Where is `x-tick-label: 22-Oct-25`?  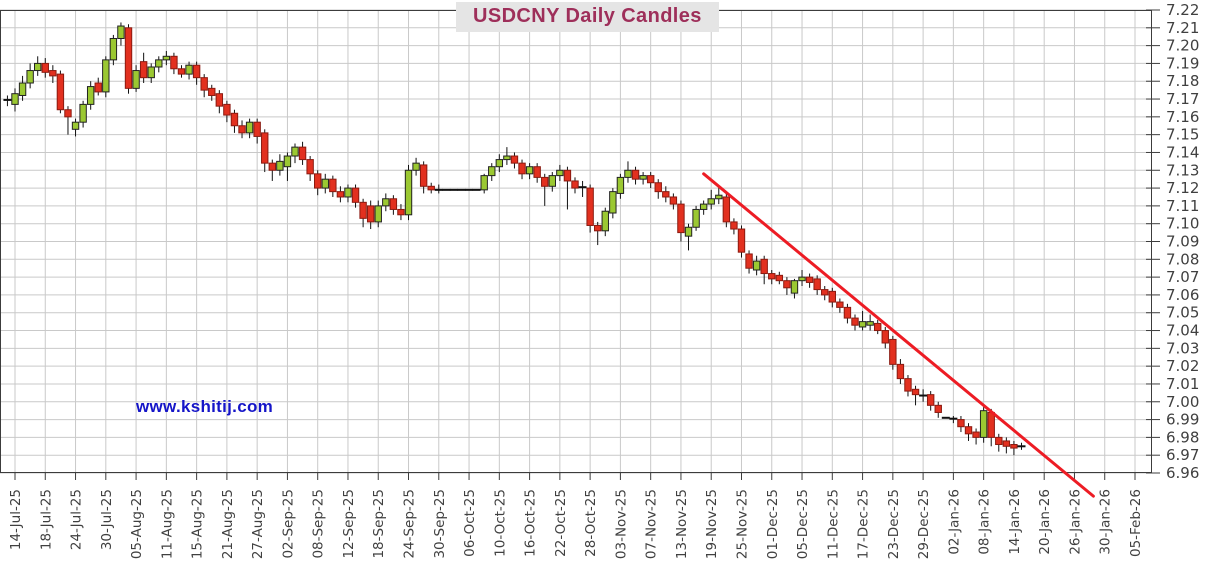
x-tick-label: 22-Oct-25 is located at coordinates (561, 523).